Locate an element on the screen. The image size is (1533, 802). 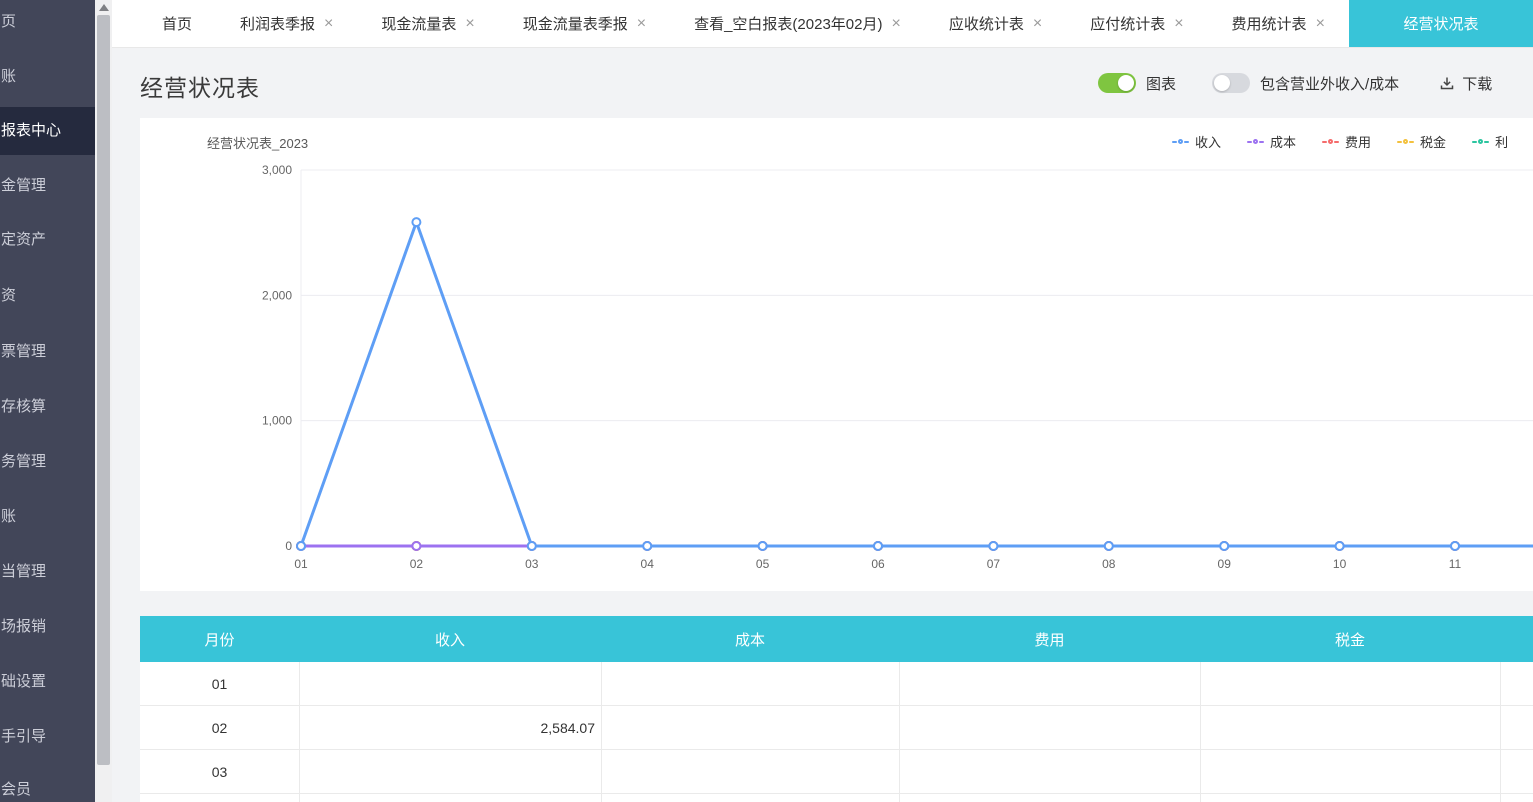
svg-text: 08 is located at coordinates (1109, 564).